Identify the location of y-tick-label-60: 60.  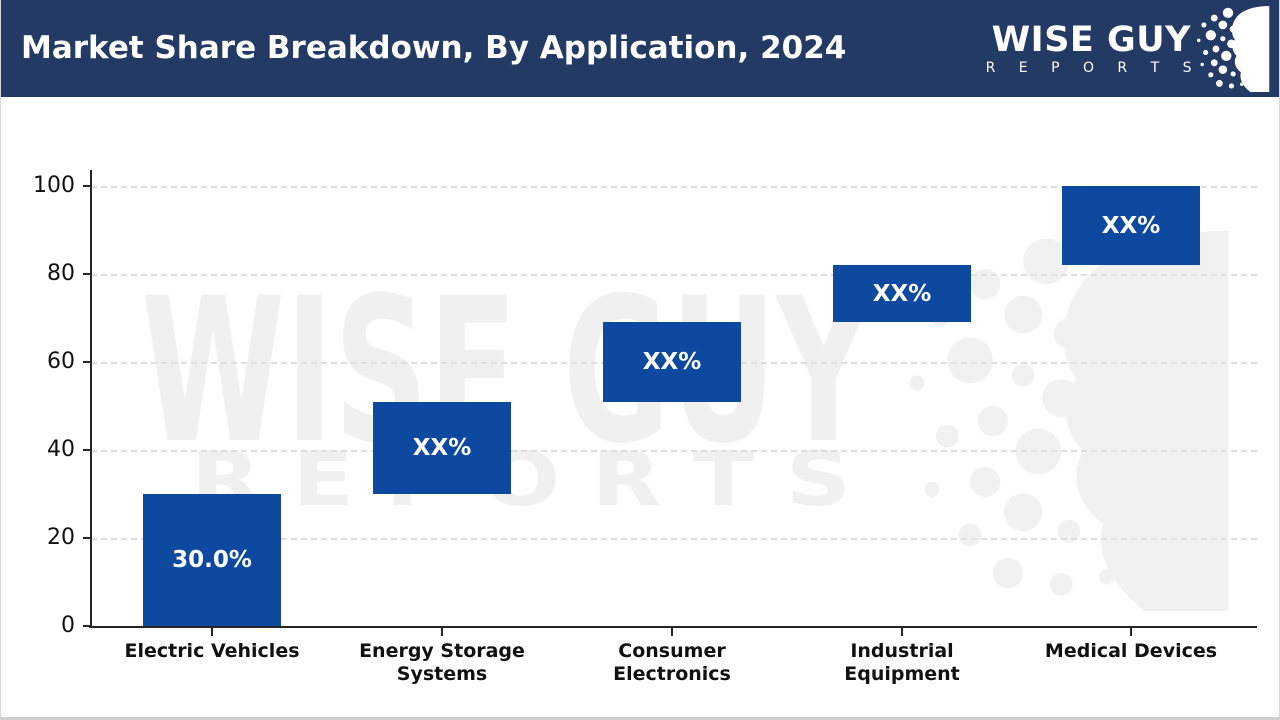
(61, 361).